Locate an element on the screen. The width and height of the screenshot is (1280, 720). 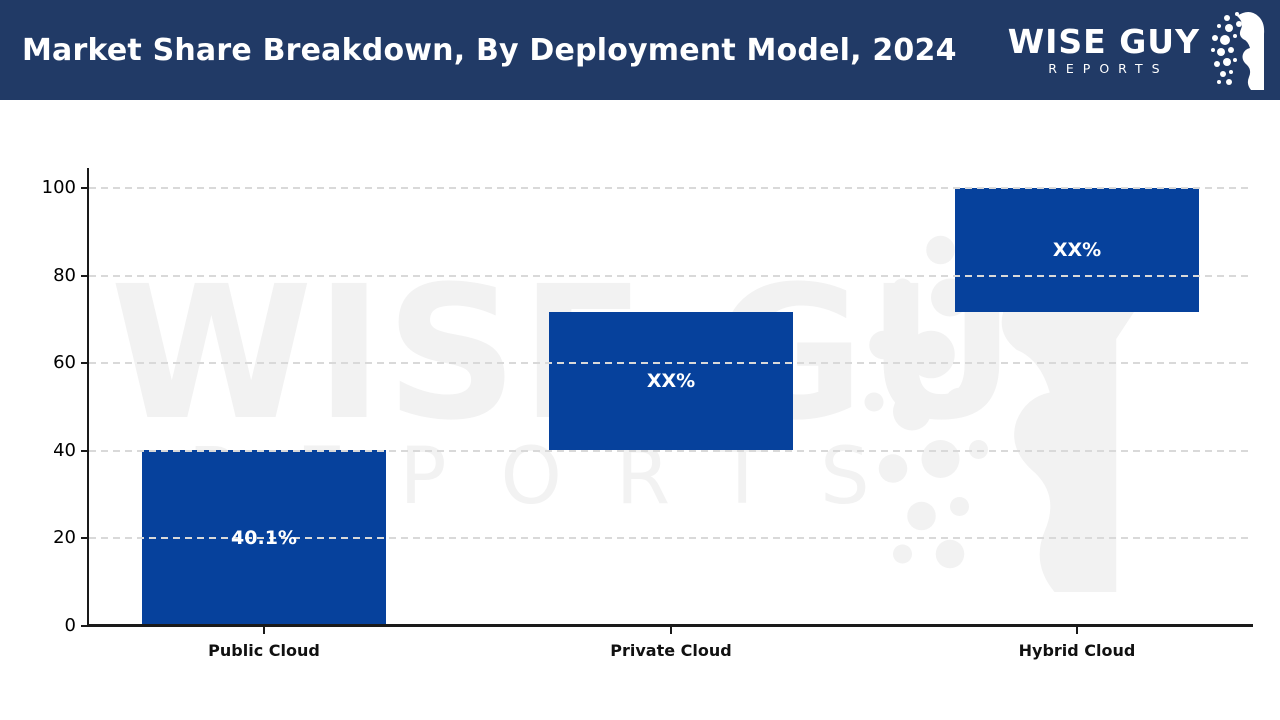
y-tick-label: 40 is located at coordinates (64, 450).